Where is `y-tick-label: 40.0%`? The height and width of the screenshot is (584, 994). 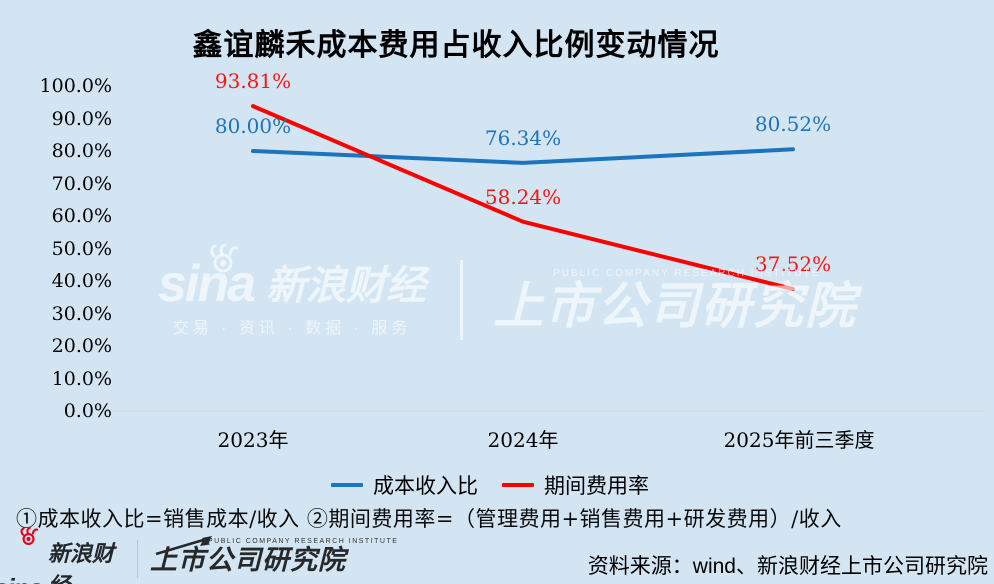
y-tick-label: 40.0% is located at coordinates (81, 281).